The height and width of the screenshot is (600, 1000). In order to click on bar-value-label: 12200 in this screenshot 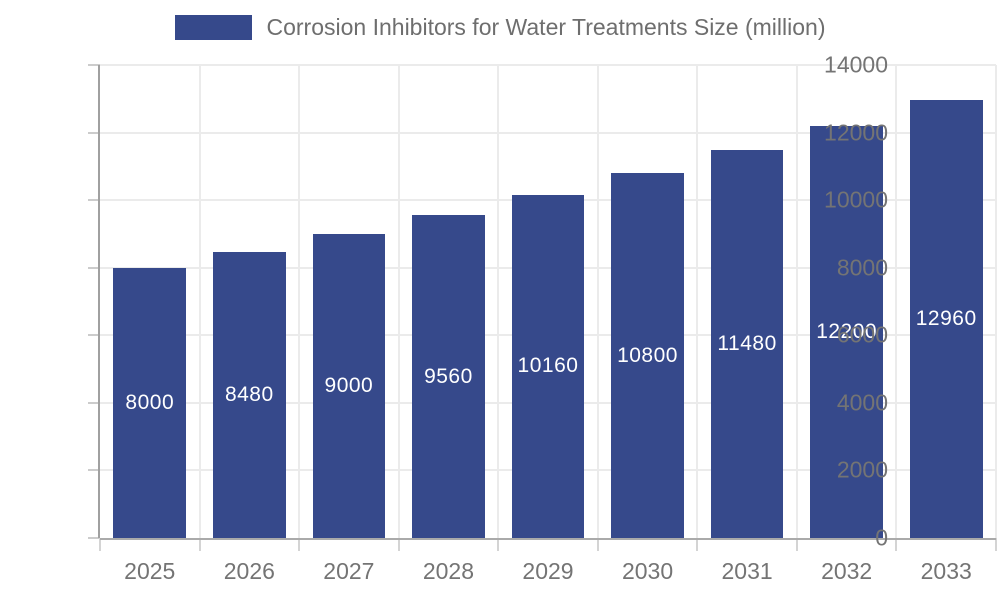, I will do `click(847, 331)`.